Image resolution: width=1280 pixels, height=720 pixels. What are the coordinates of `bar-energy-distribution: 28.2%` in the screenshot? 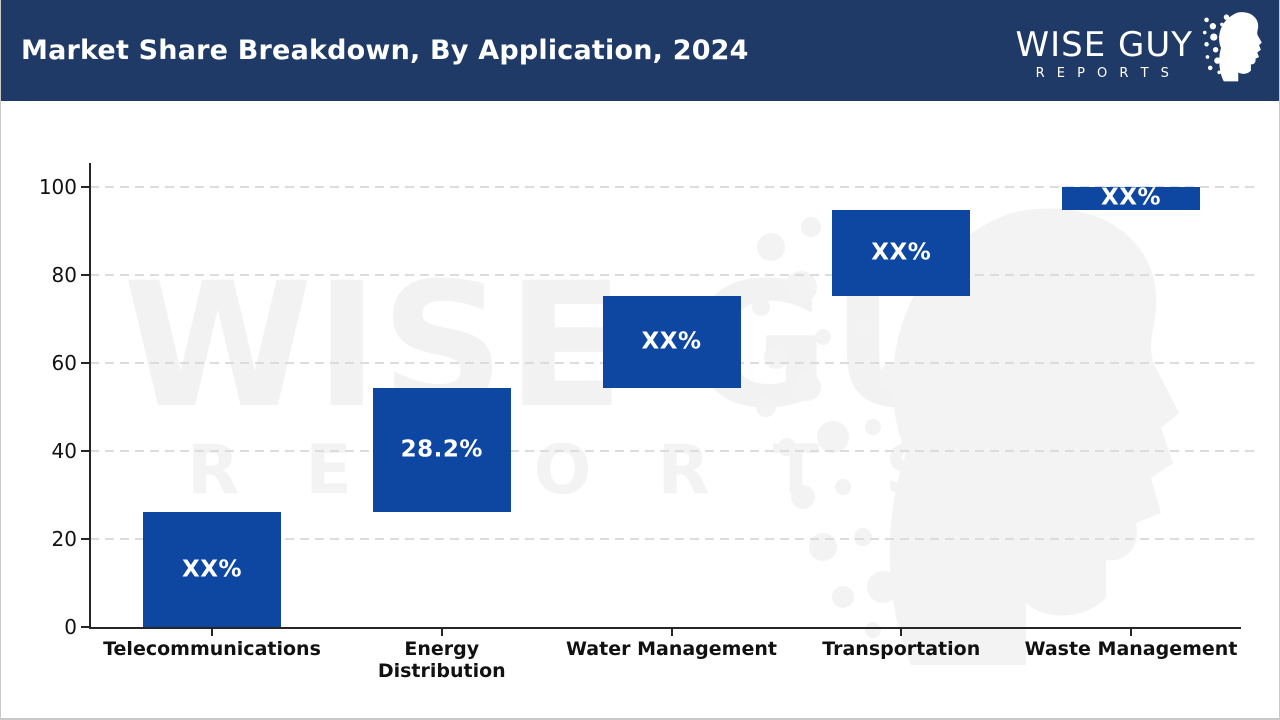 It's located at (441, 450).